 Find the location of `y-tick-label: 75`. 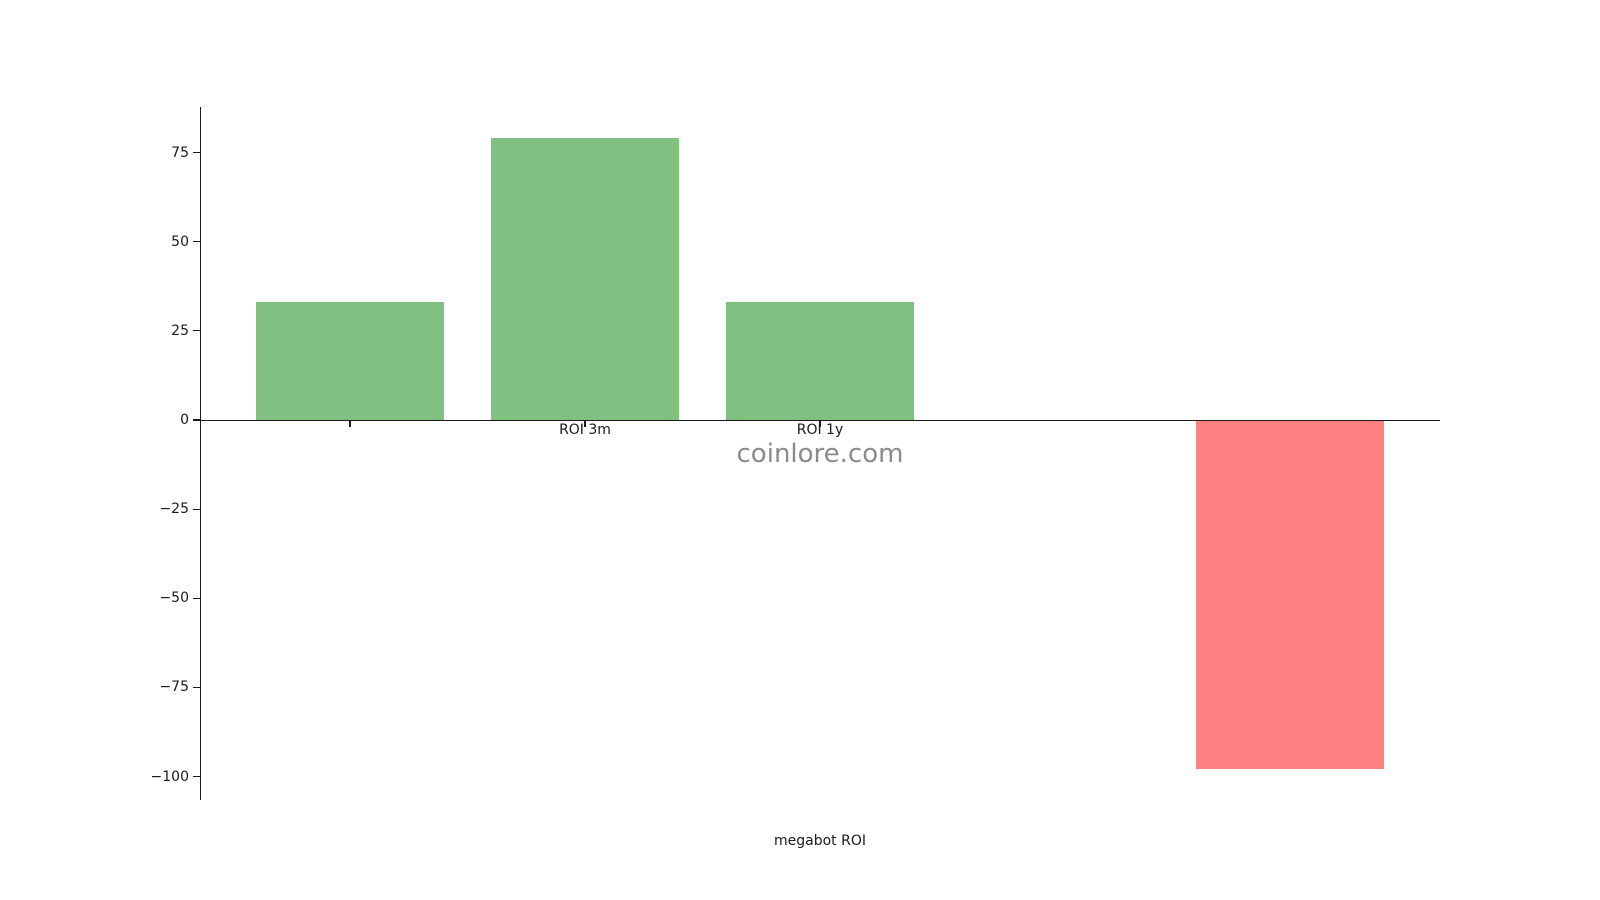

y-tick-label: 75 is located at coordinates (180, 152).